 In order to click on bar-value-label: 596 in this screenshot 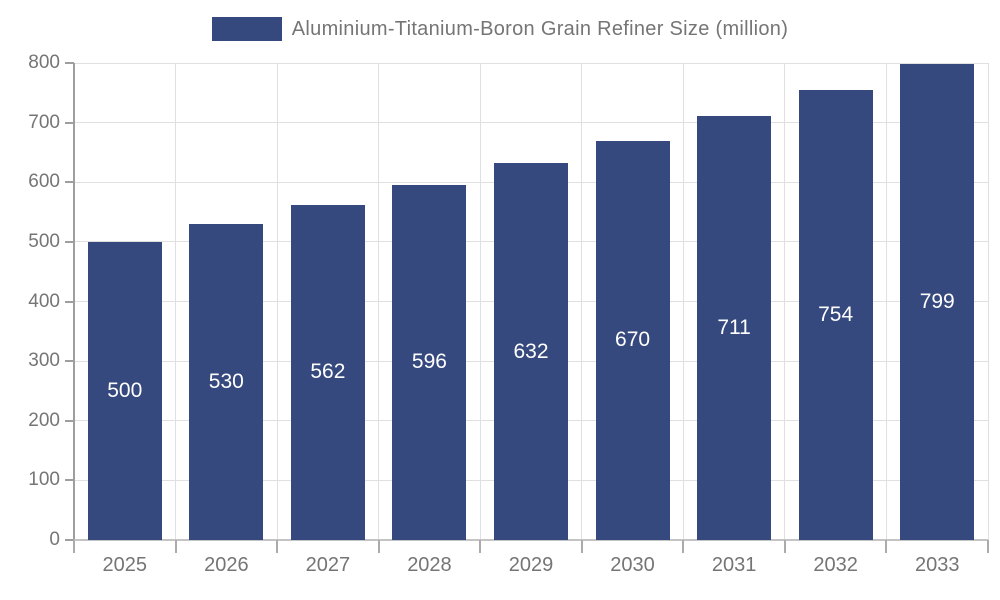, I will do `click(429, 362)`.